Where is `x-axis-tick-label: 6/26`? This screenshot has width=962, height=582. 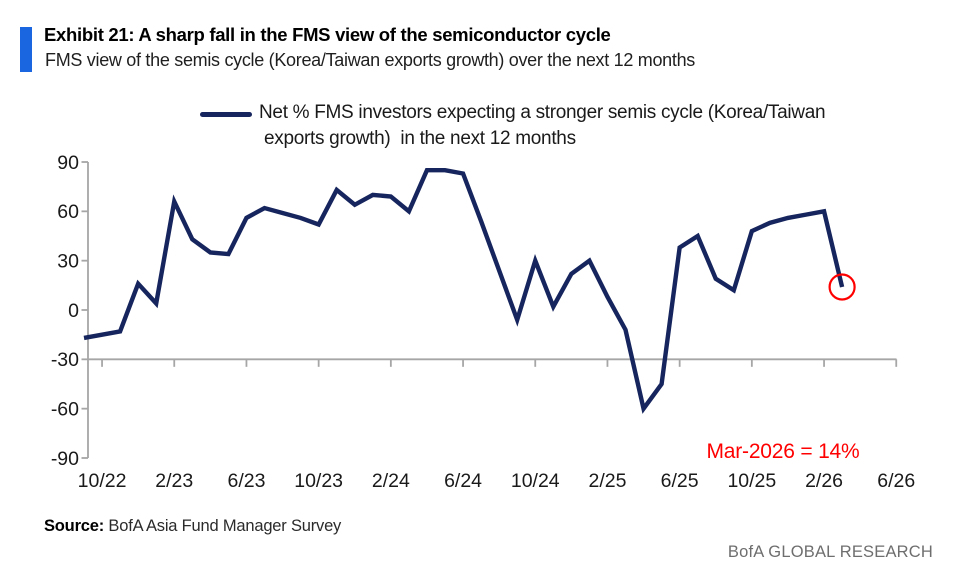 x-axis-tick-label: 6/26 is located at coordinates (896, 481).